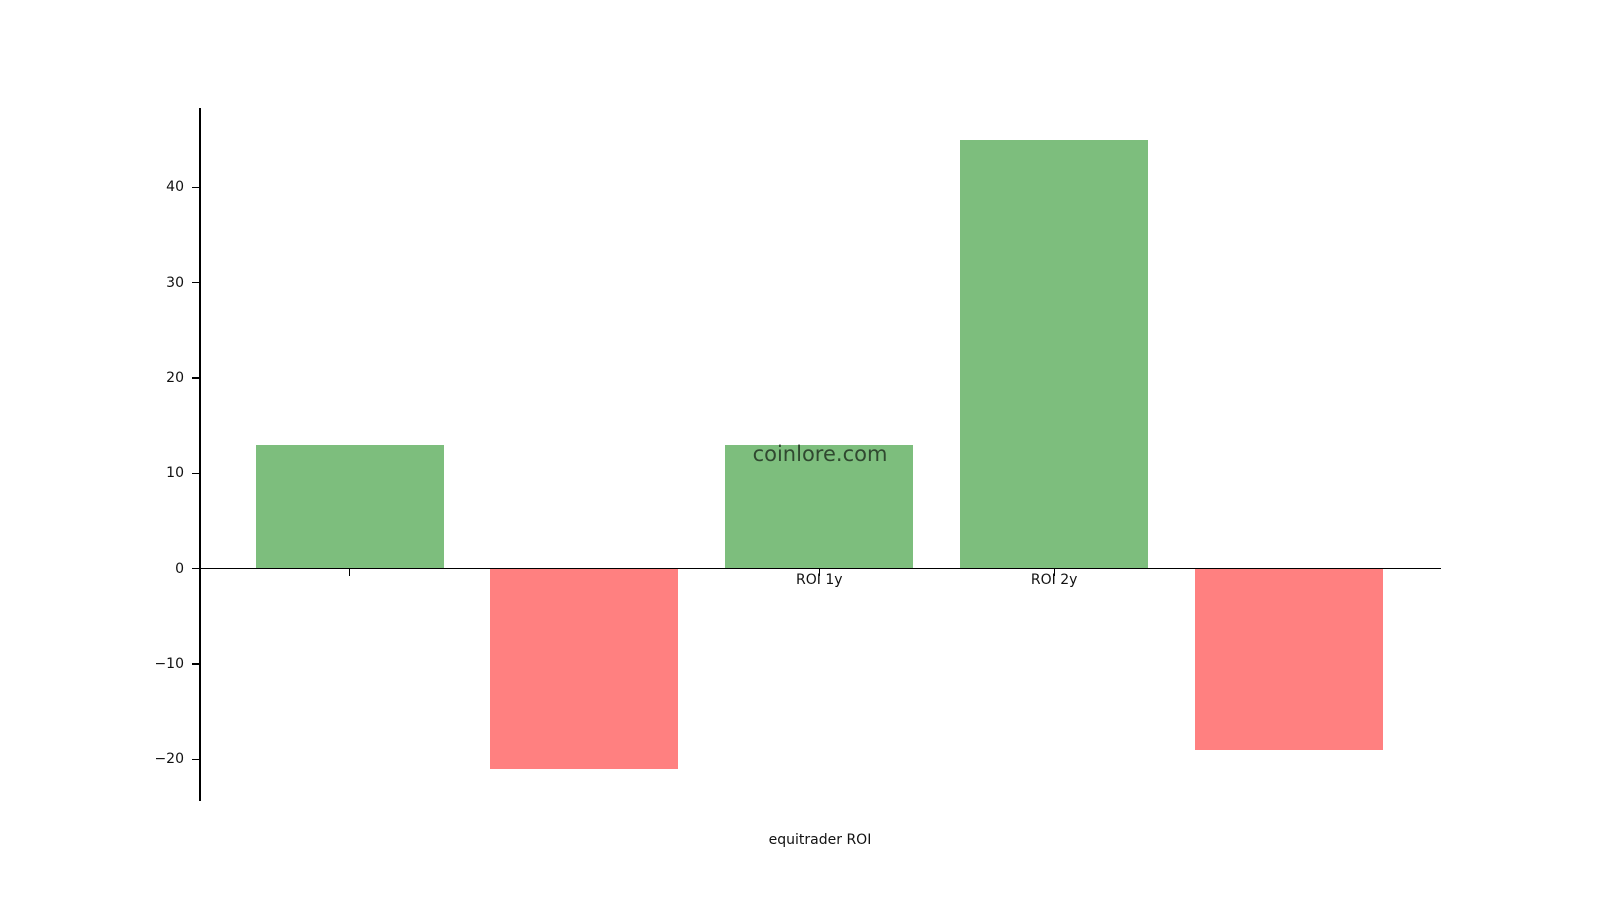 The image size is (1600, 900). I want to click on y-axis-spine, so click(200, 454).